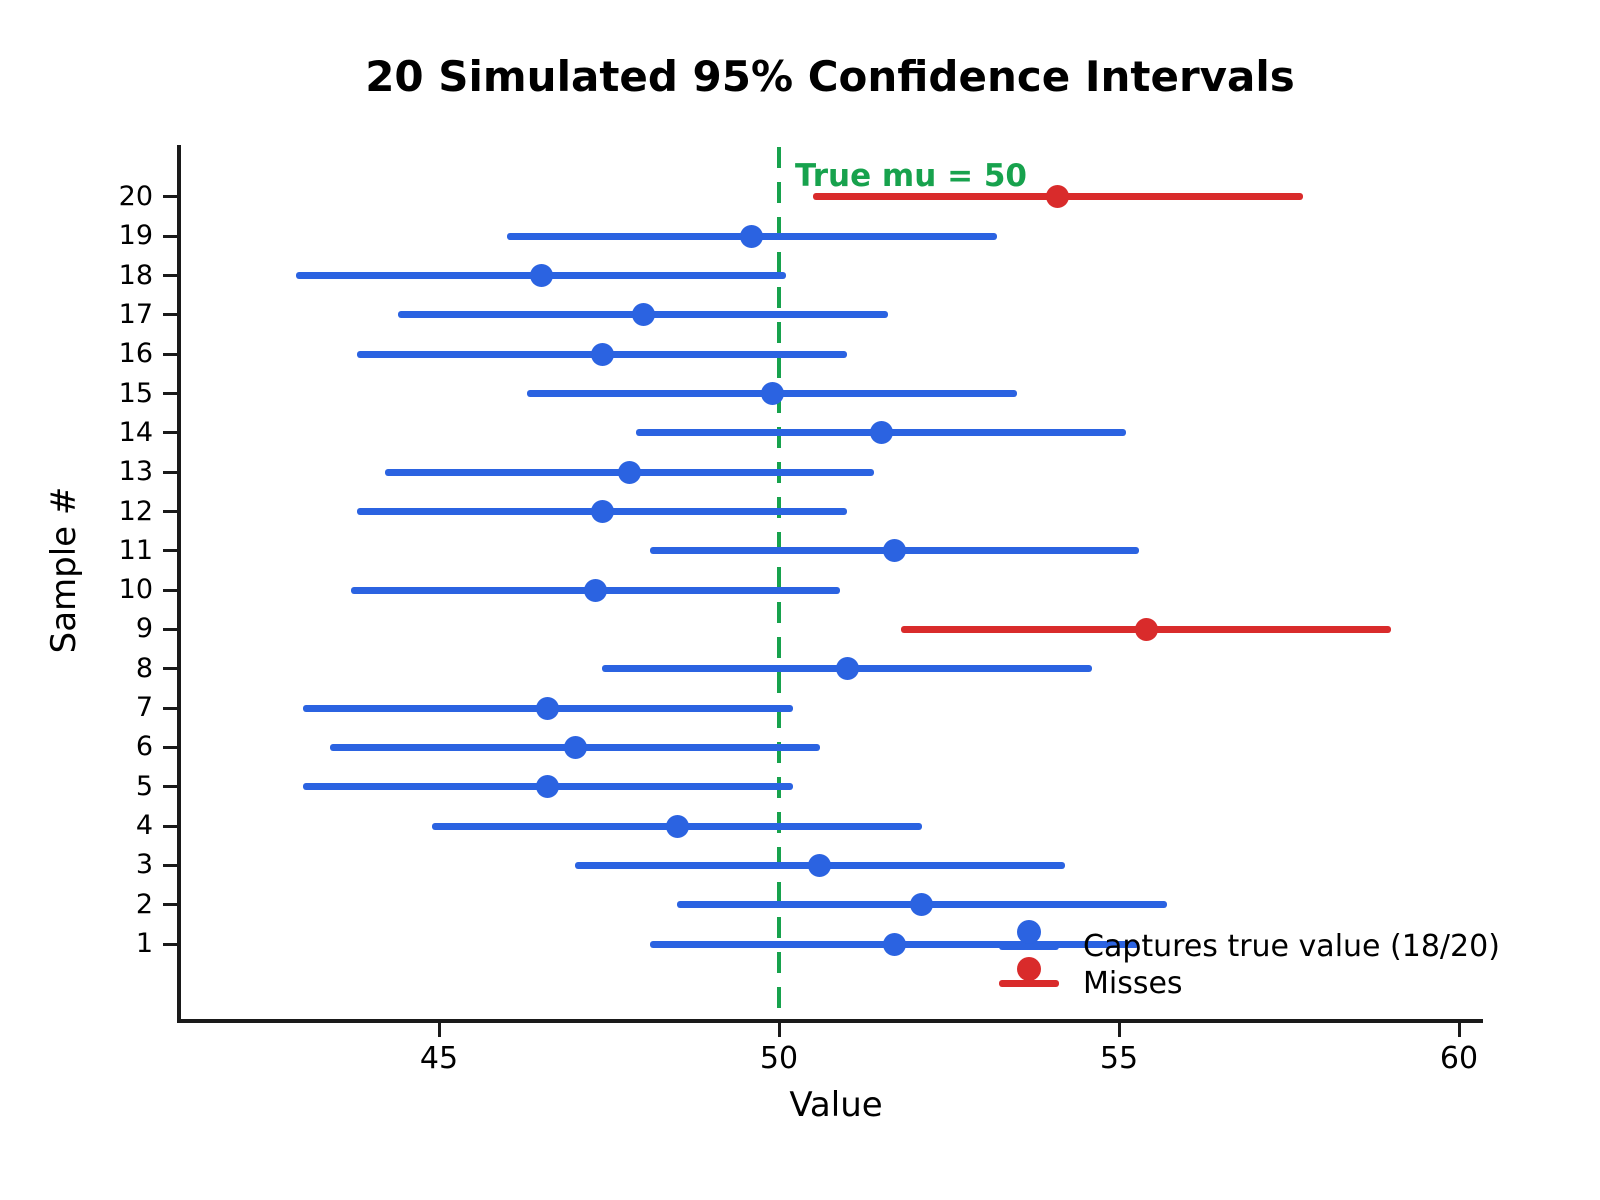  Describe the element at coordinates (1029, 932) in the screenshot. I see `legend-captures-dot-marker` at that location.